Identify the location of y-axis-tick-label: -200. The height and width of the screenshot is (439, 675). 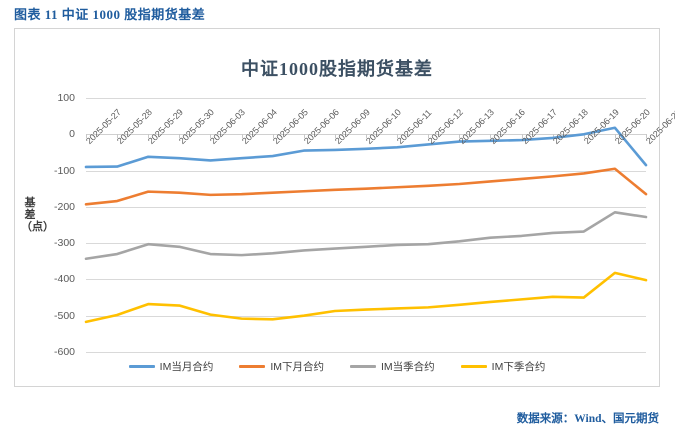
(64, 206).